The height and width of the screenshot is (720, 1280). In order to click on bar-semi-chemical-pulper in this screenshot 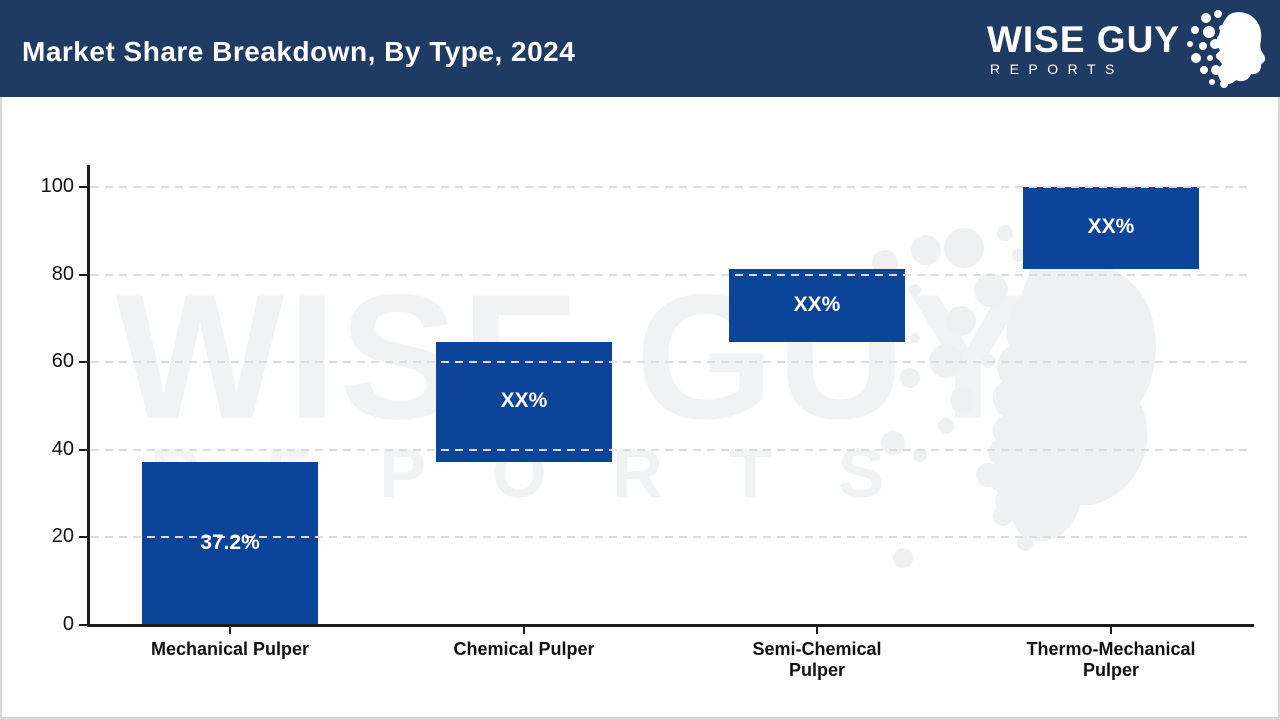, I will do `click(817, 306)`.